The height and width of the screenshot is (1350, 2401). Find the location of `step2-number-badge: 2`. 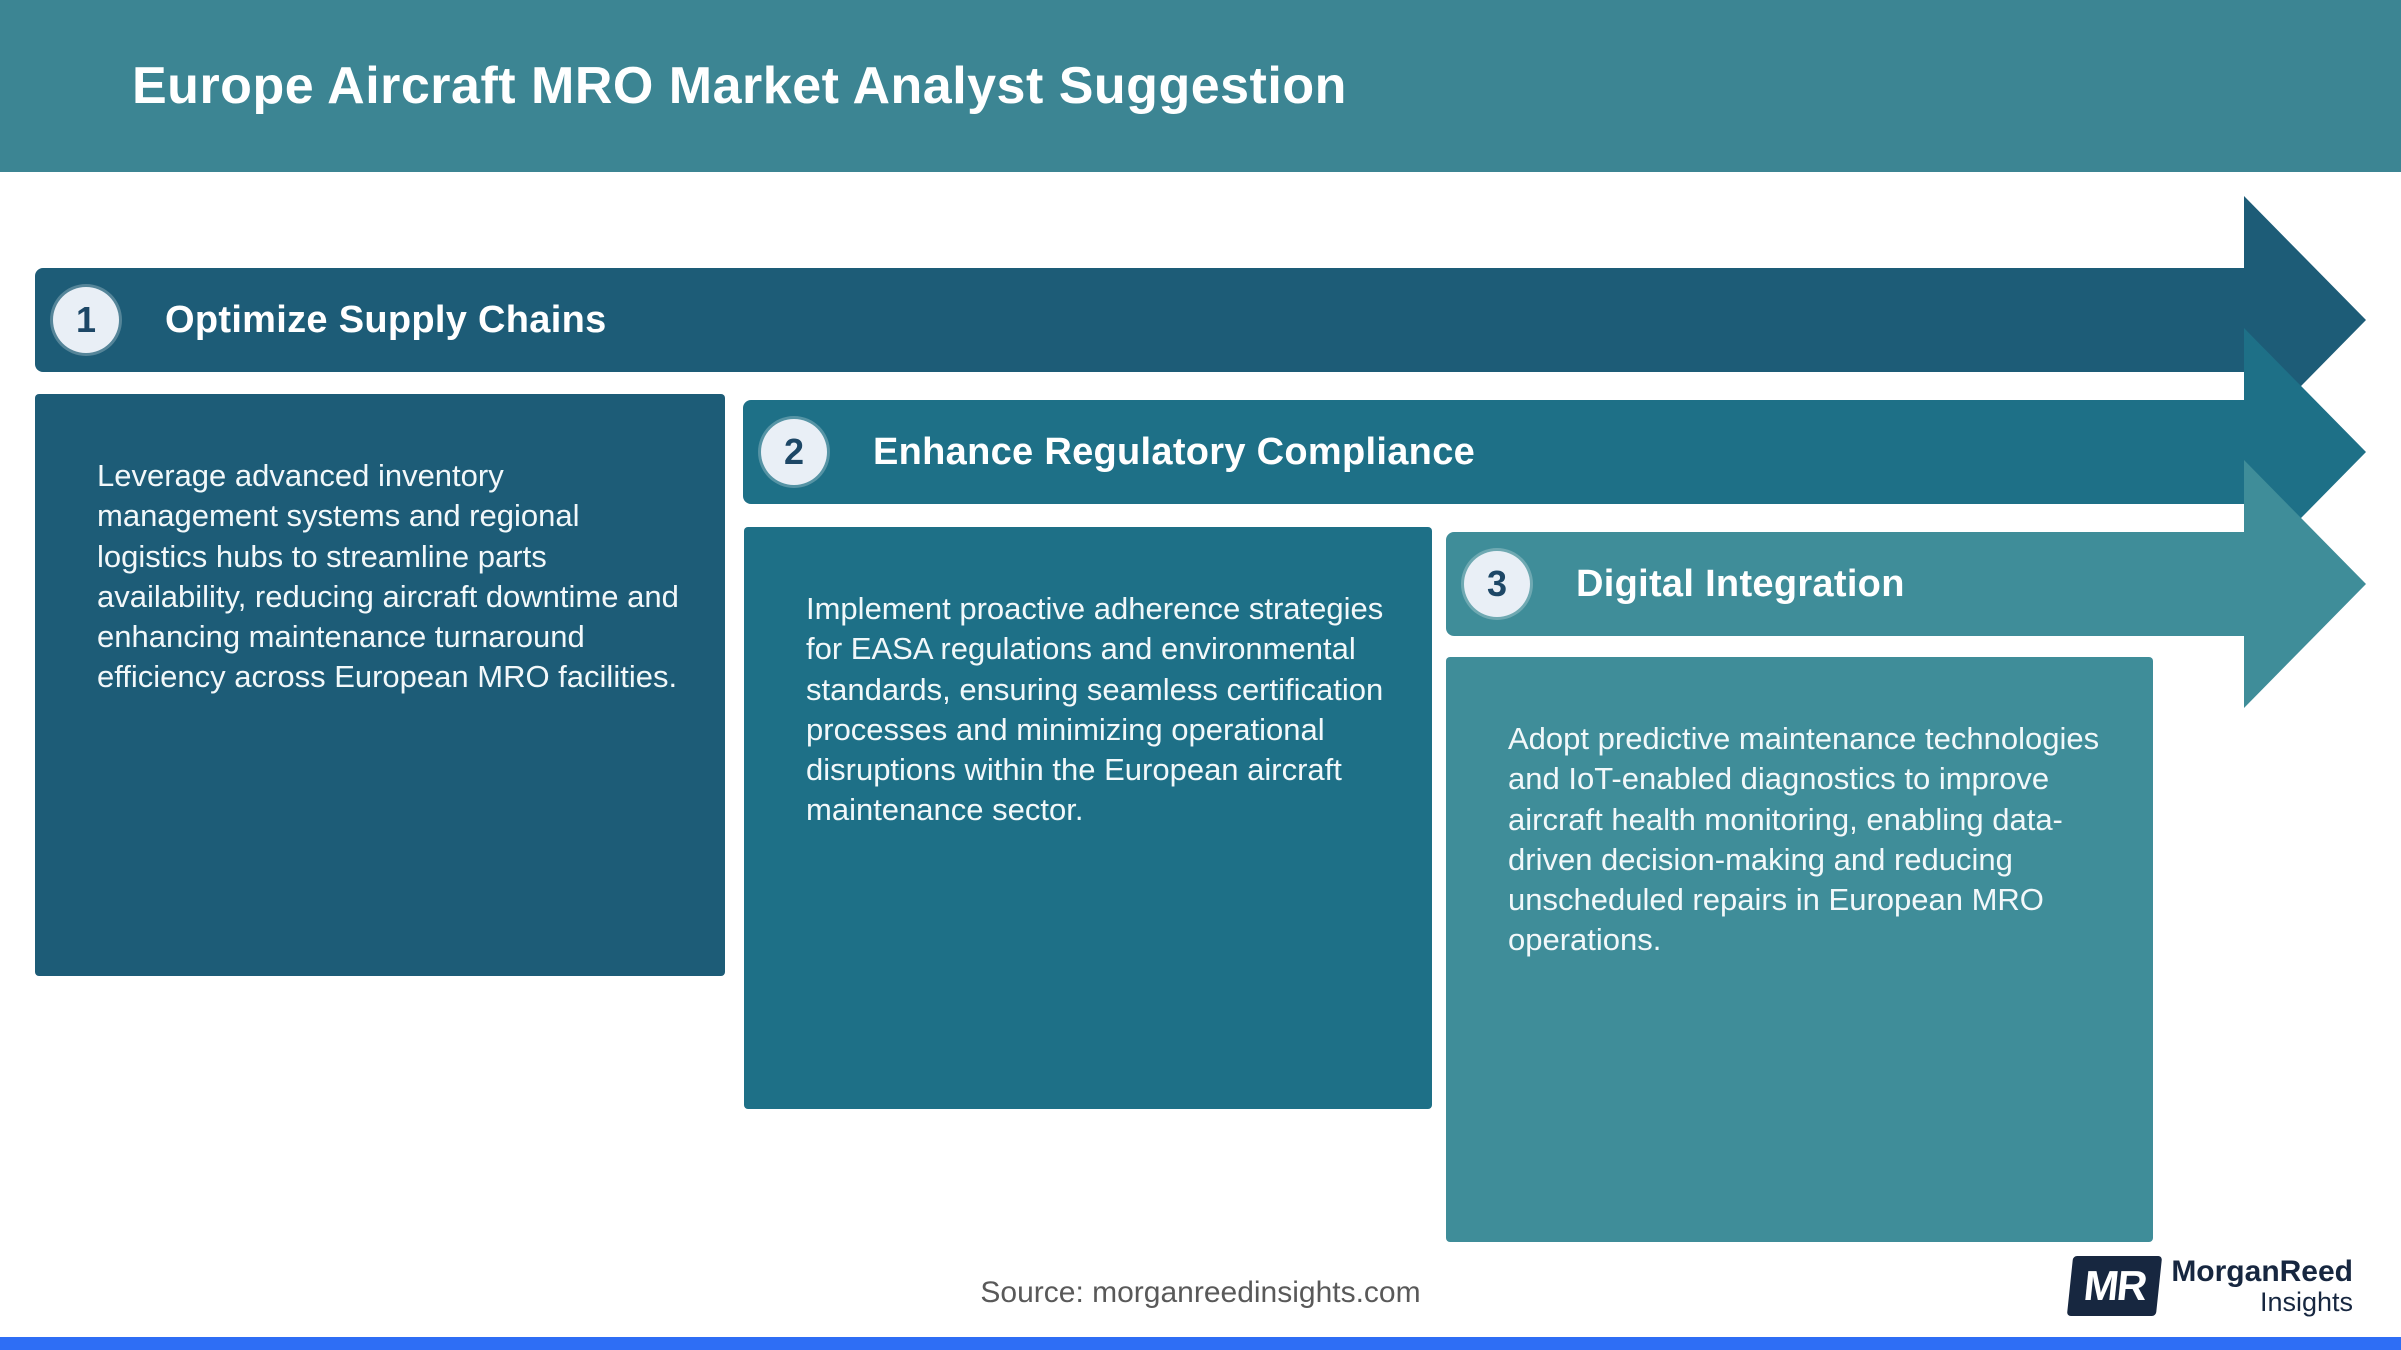

step2-number-badge: 2 is located at coordinates (794, 452).